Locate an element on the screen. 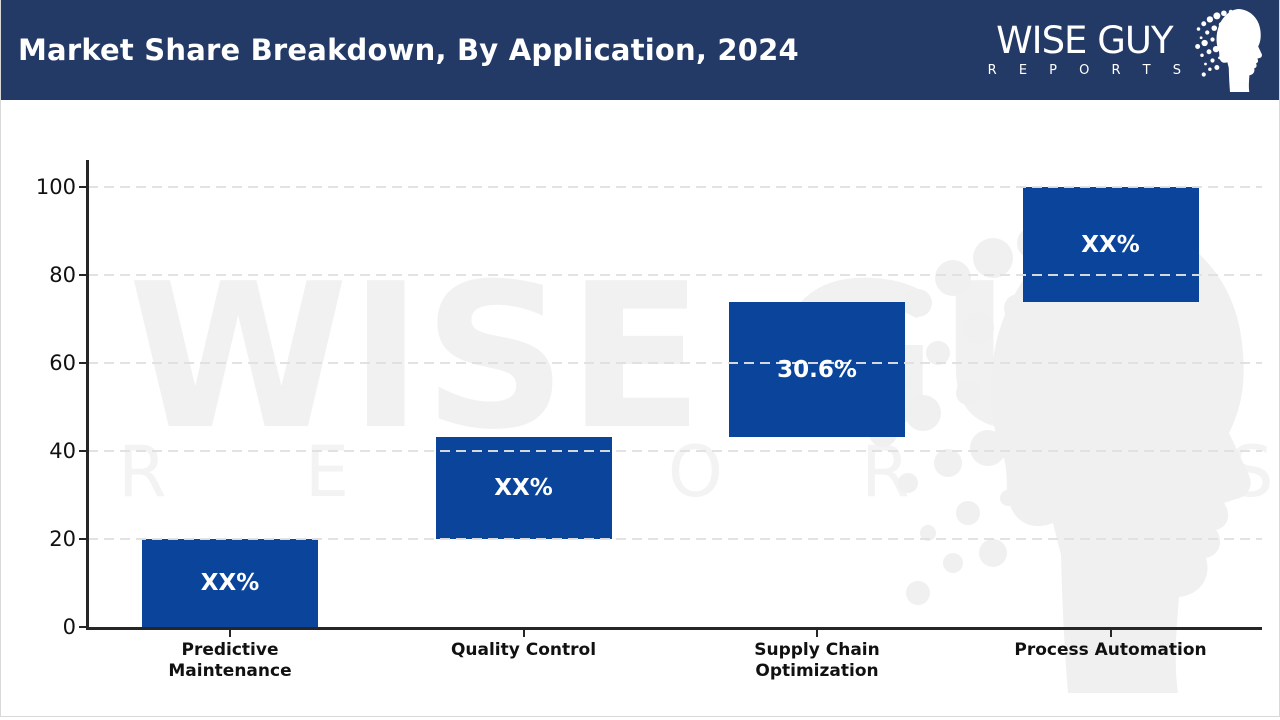 This screenshot has height=720, width=1280. bar-value-label-quality-control: XX% is located at coordinates (523, 487).